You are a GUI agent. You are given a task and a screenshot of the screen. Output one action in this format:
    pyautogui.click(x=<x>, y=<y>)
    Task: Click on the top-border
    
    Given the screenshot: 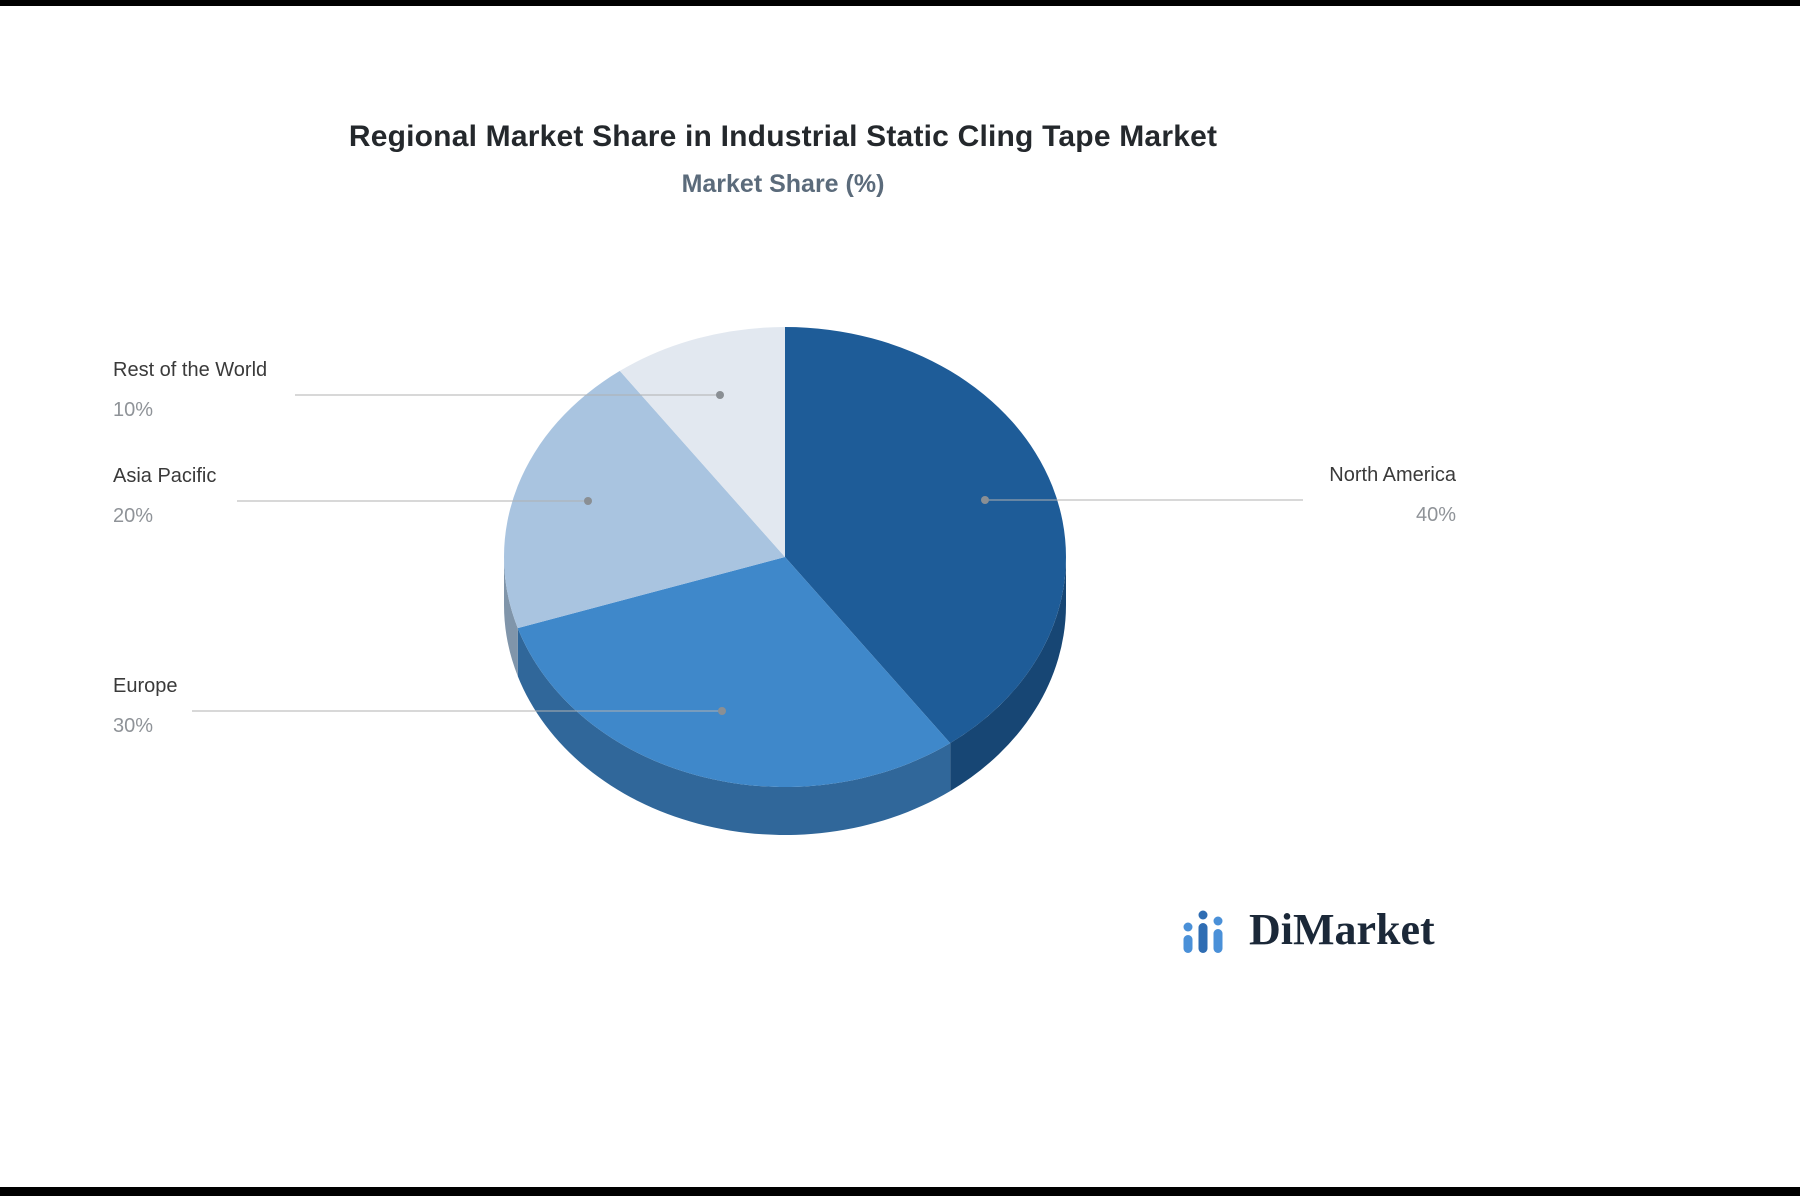 What is the action you would take?
    pyautogui.click(x=900, y=3)
    